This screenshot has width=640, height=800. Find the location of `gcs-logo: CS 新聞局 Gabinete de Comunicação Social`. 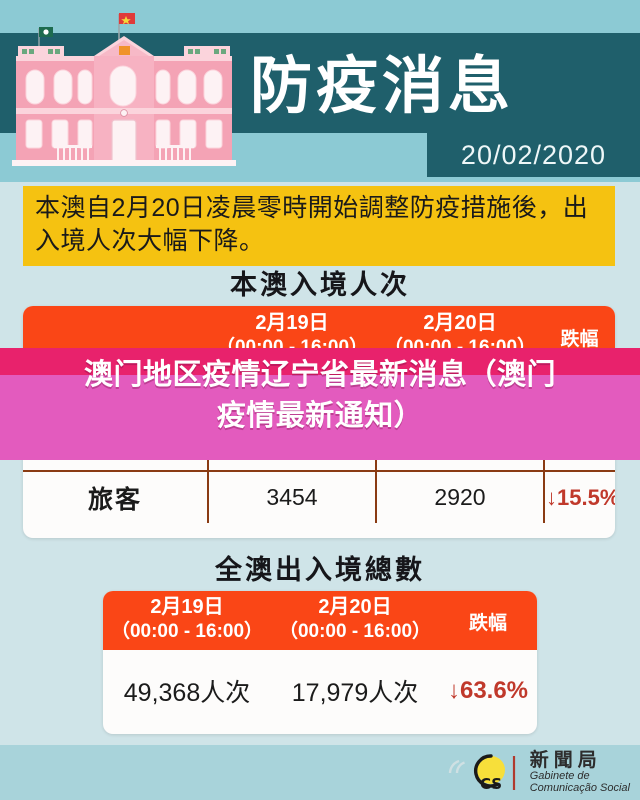

gcs-logo: CS 新聞局 Gabinete de Comunicação Social is located at coordinates (537, 773).